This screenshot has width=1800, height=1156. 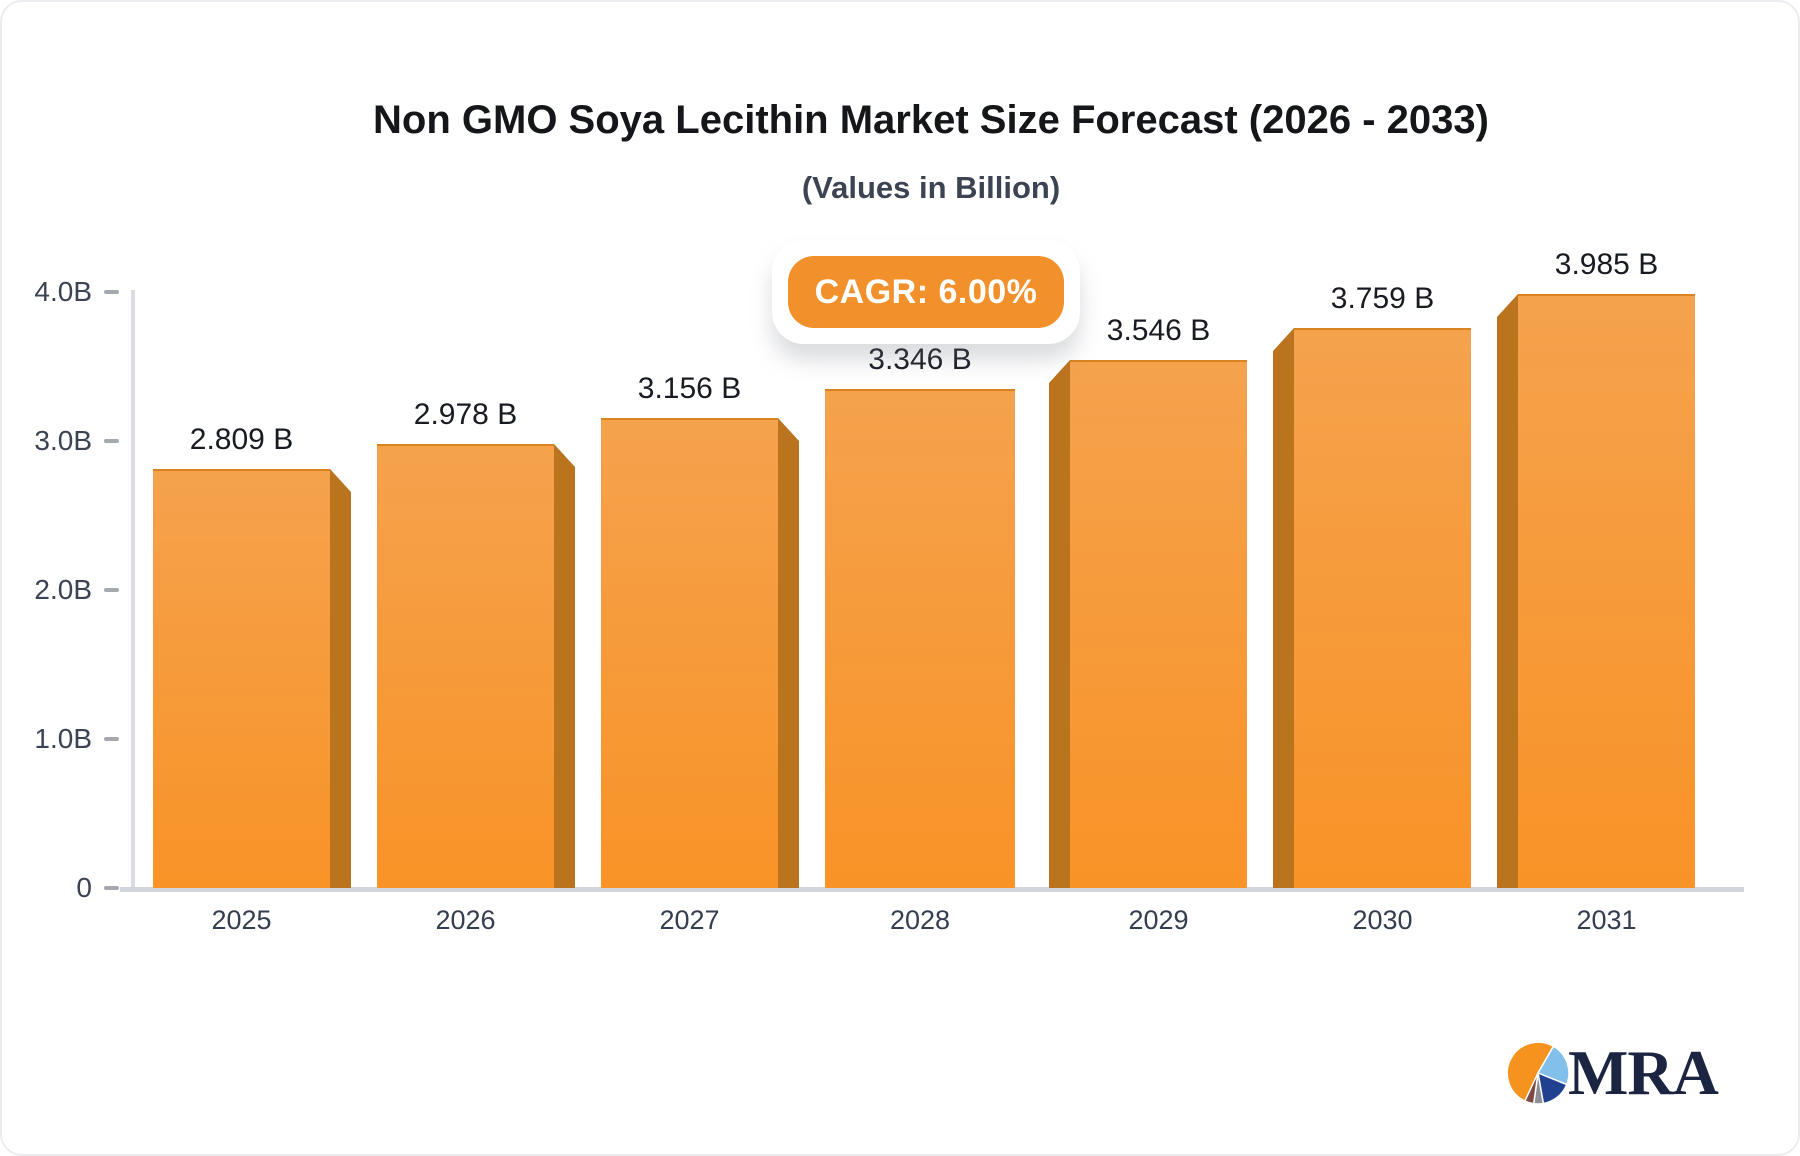 What do you see at coordinates (1158, 920) in the screenshot?
I see `x-axis-label-2029: 2029` at bounding box center [1158, 920].